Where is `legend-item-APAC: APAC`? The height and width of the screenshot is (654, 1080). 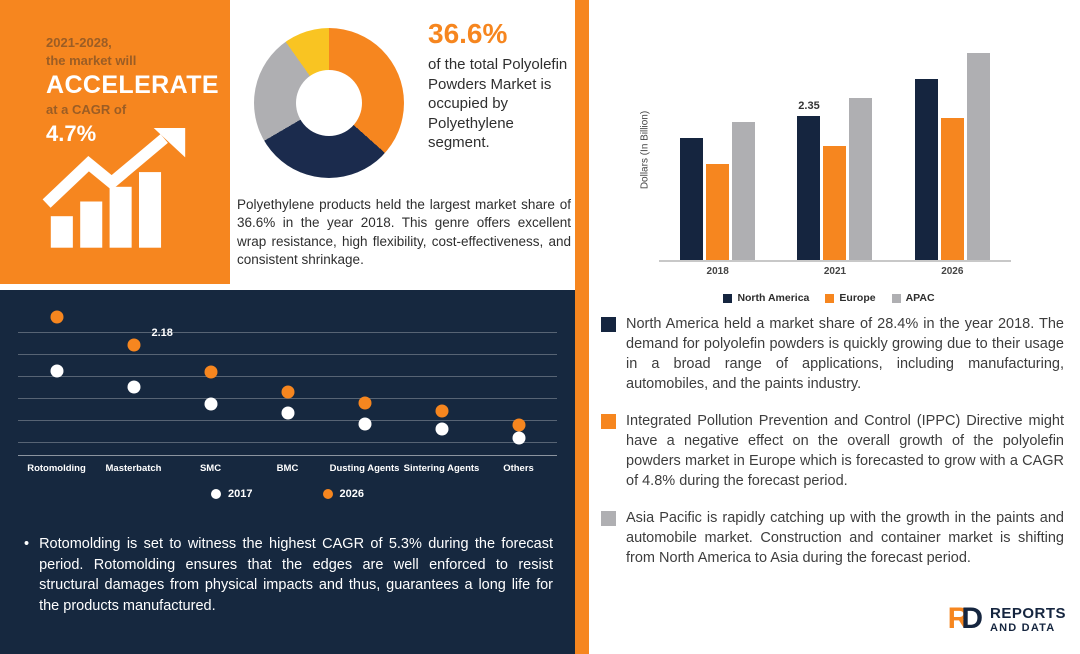
legend-item-APAC: APAC is located at coordinates (913, 298).